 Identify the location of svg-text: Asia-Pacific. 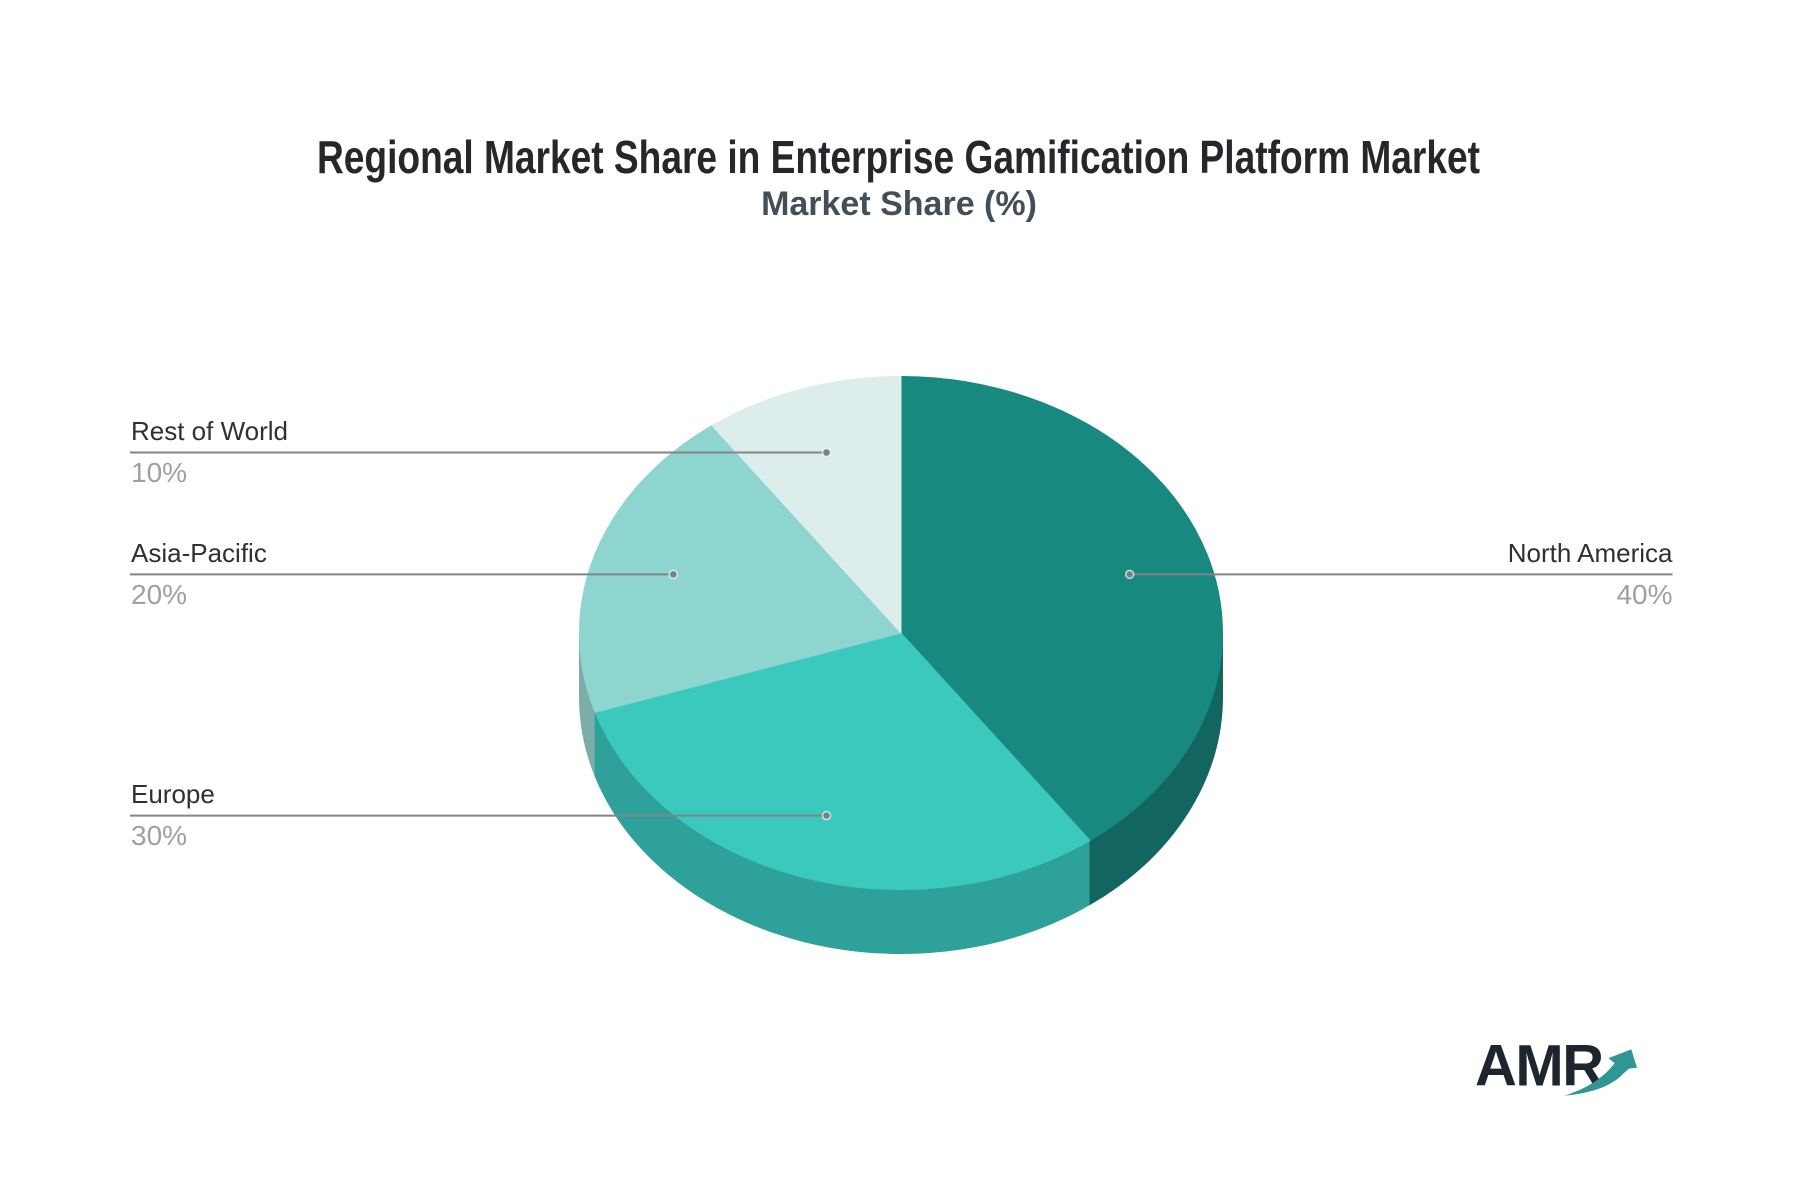
(199, 553).